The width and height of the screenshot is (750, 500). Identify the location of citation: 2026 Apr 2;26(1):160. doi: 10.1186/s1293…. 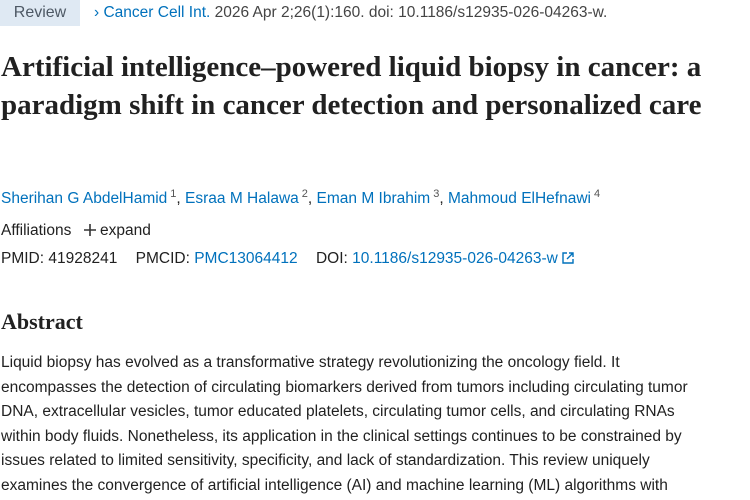
(411, 12).